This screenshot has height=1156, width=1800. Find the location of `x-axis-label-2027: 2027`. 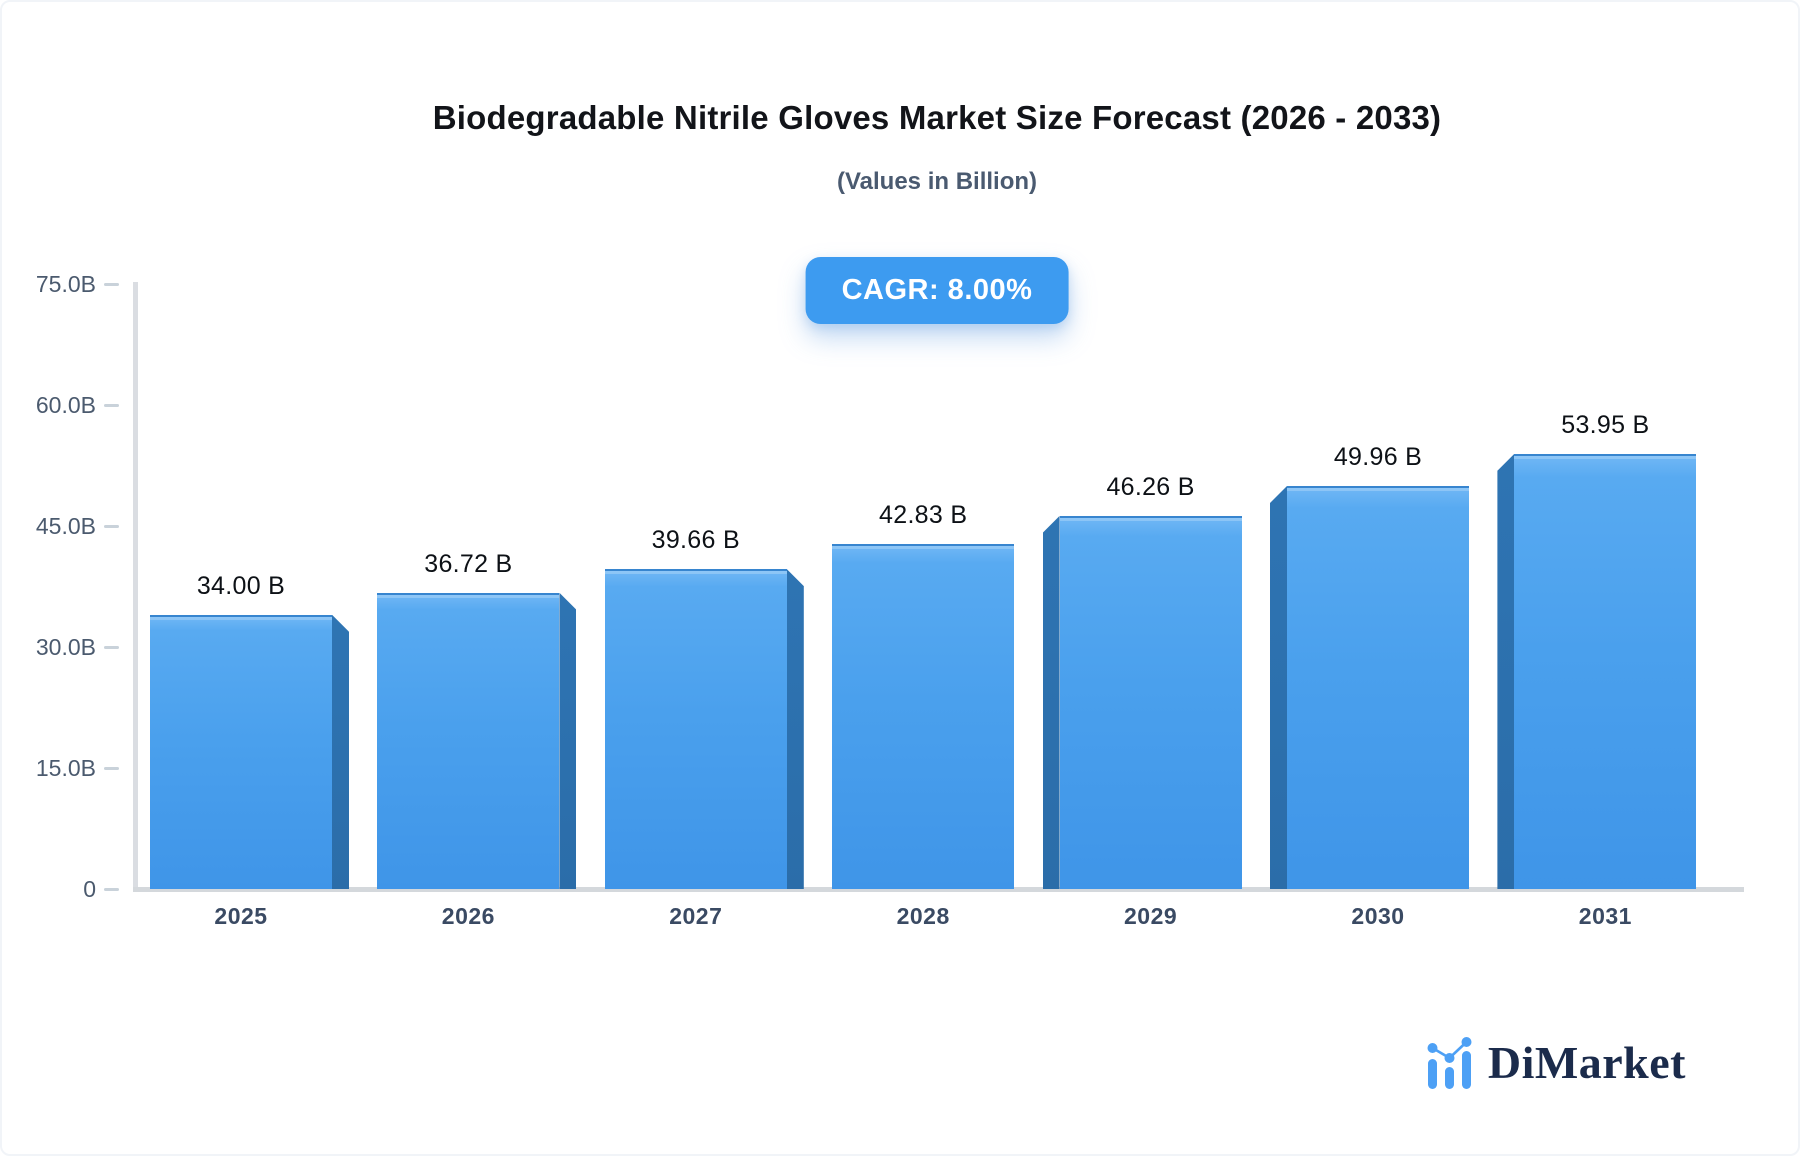

x-axis-label-2027: 2027 is located at coordinates (696, 916).